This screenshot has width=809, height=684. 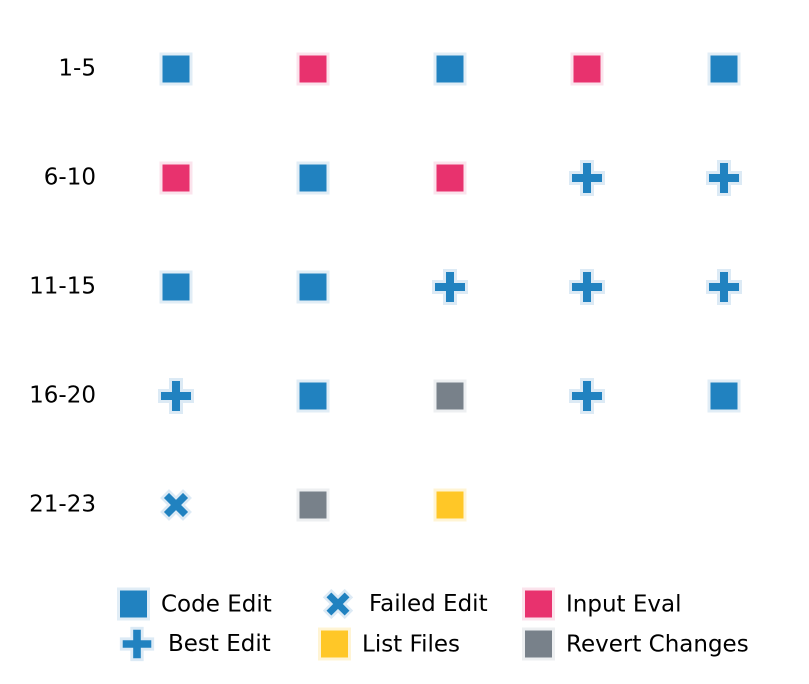 What do you see at coordinates (62, 395) in the screenshot?
I see `y-axis-tick-label: 16-20` at bounding box center [62, 395].